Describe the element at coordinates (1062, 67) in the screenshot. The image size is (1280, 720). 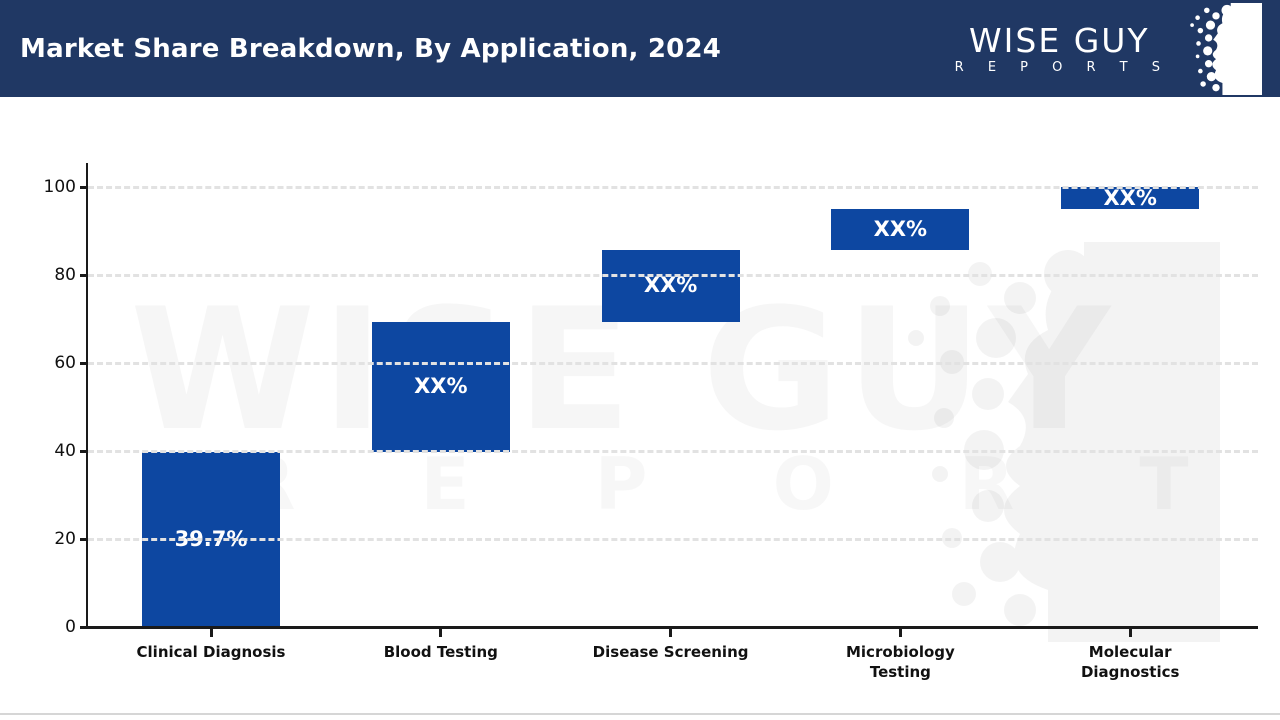
I see `logo-subtext: R E P O R T S` at that location.